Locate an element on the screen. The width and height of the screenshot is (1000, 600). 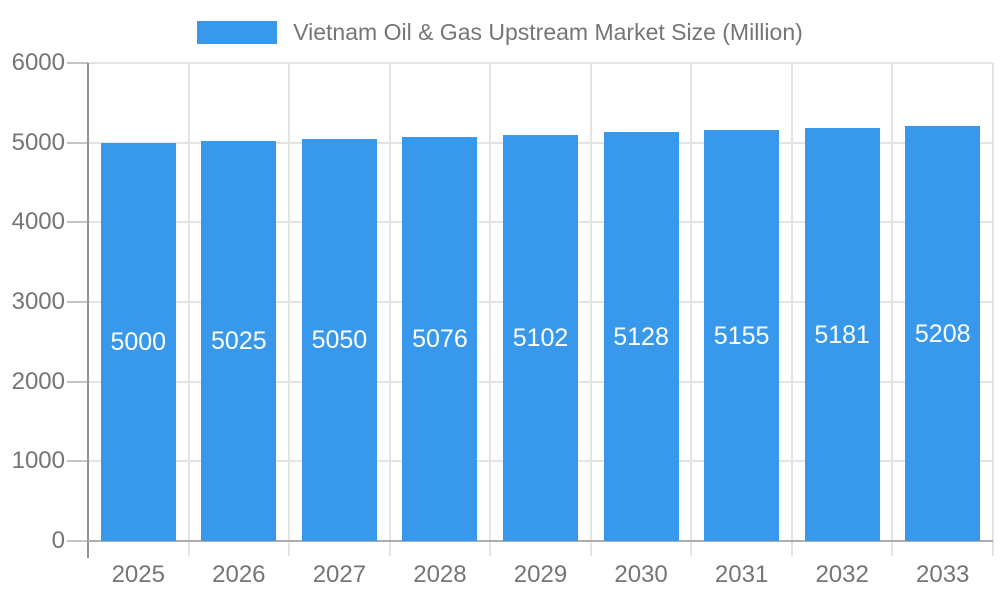
y-axis-line is located at coordinates (88, 310).